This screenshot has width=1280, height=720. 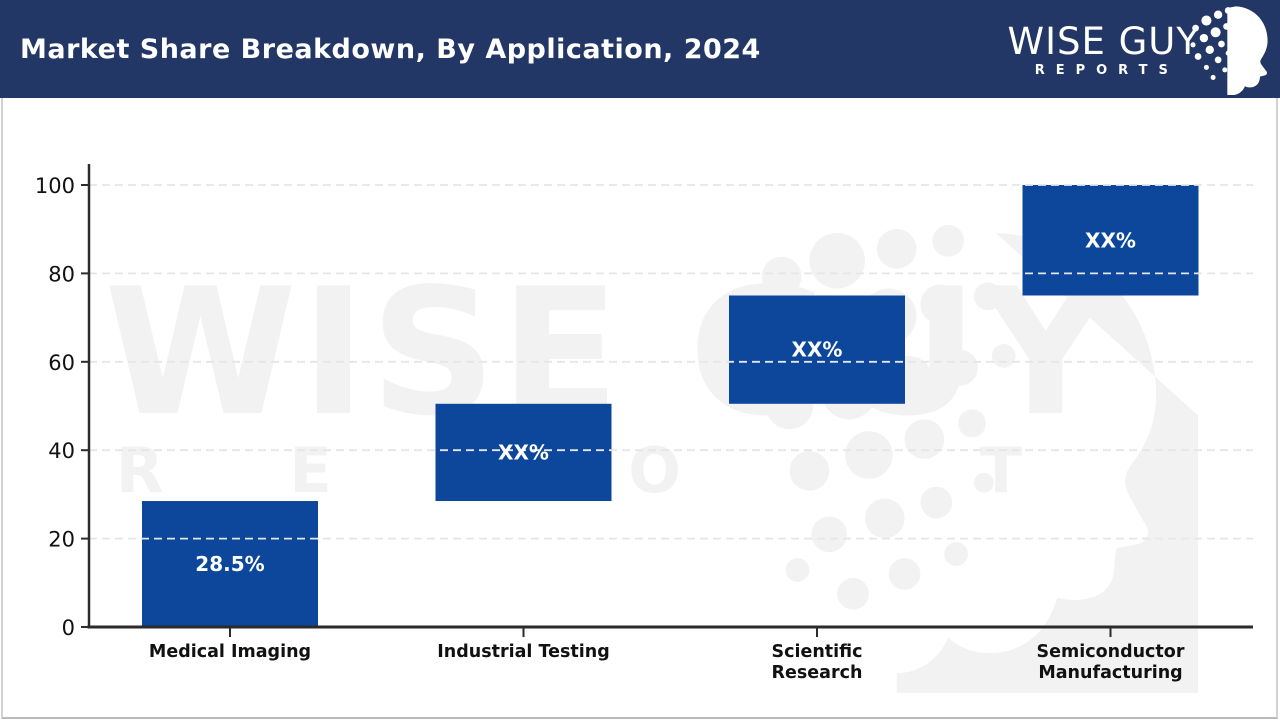 What do you see at coordinates (1111, 652) in the screenshot?
I see `svg-text: Semiconductor` at bounding box center [1111, 652].